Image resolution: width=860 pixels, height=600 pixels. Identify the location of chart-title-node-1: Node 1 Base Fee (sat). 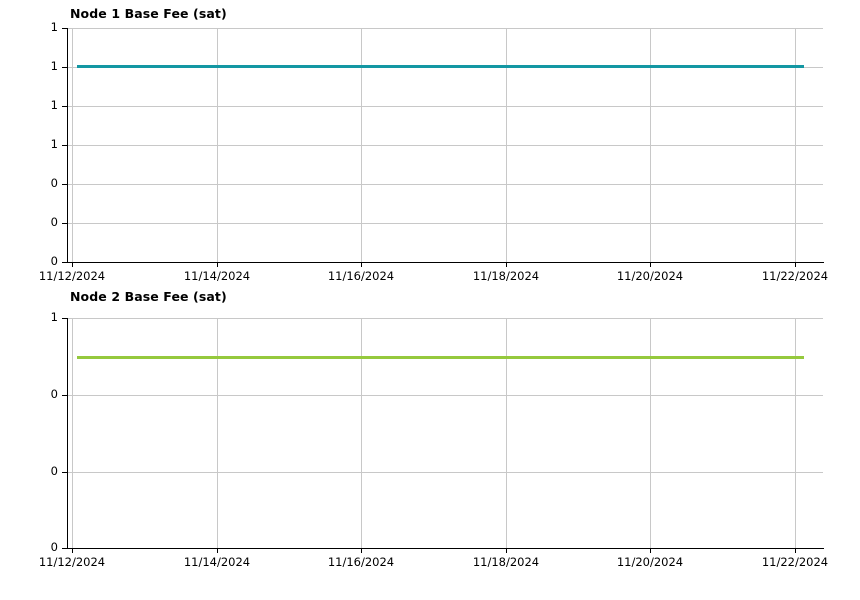
(148, 13).